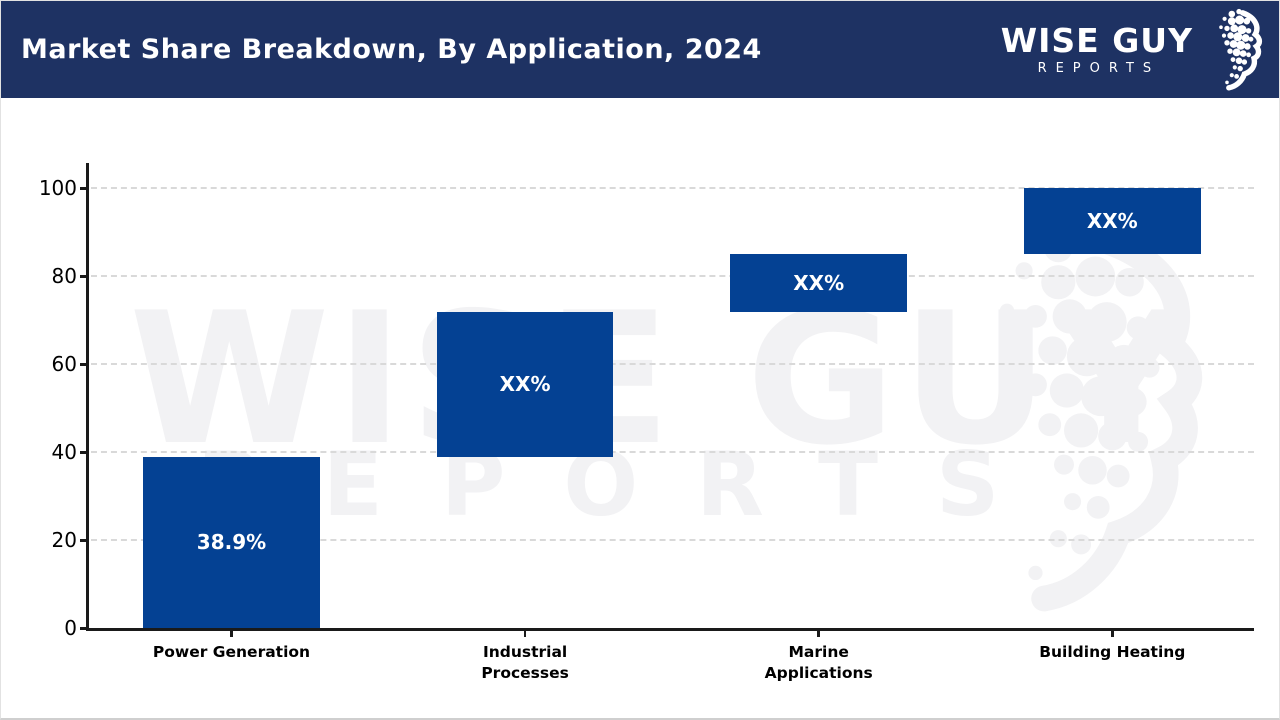  I want to click on y-tick-label-80: 80, so click(64, 276).